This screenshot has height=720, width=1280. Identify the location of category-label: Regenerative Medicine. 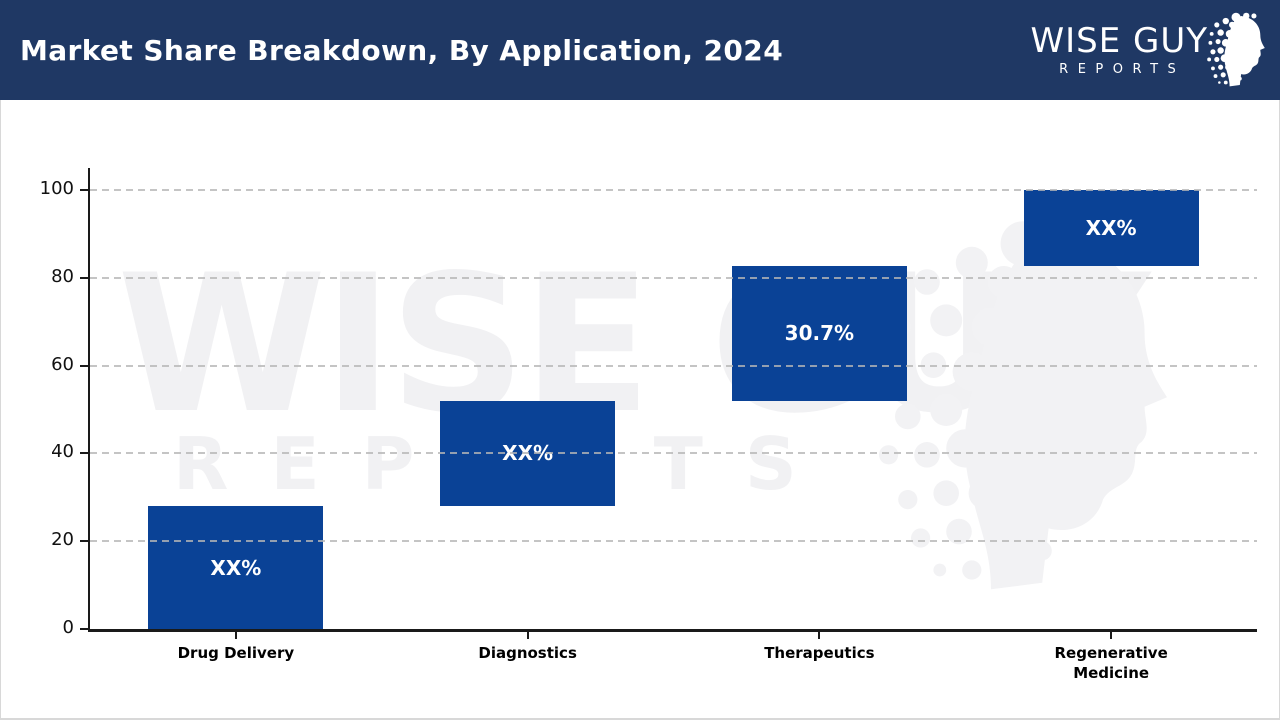
(1111, 663).